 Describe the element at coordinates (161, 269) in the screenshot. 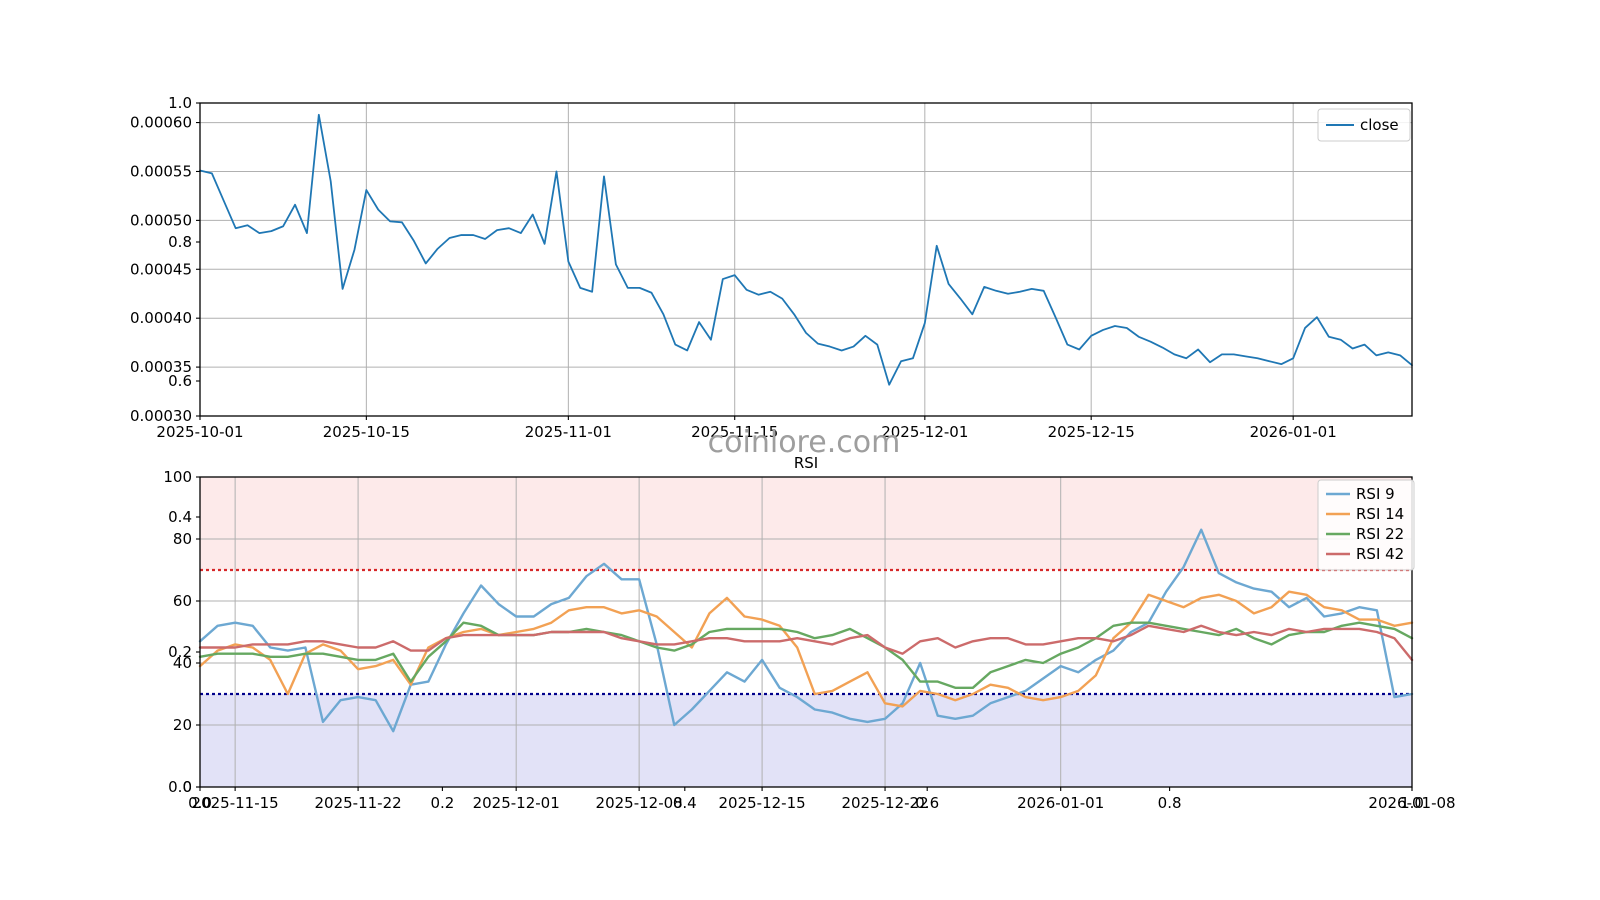

I see `price-ytick-label: 0.00045` at that location.